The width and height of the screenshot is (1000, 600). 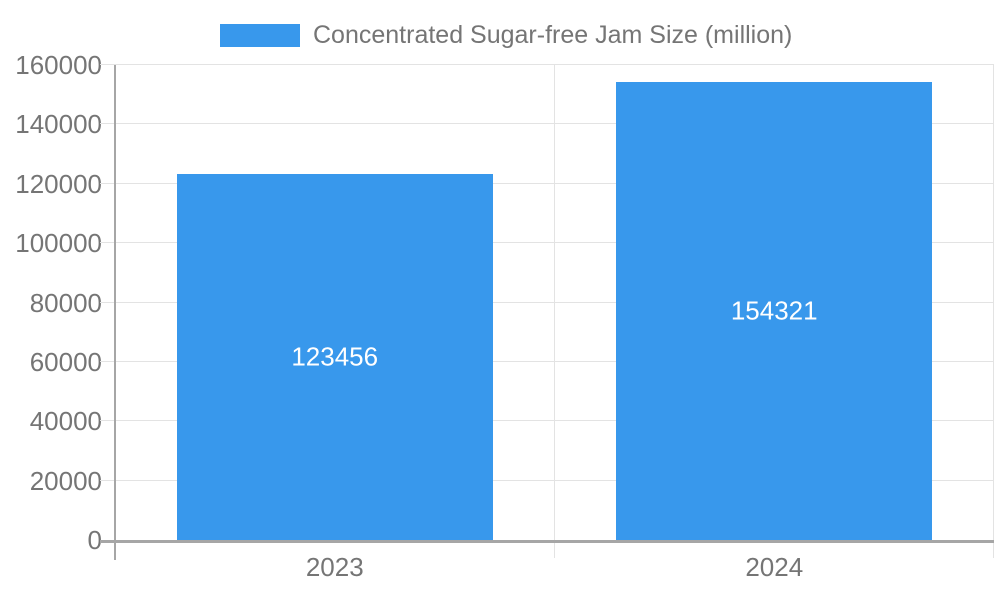 What do you see at coordinates (260, 35) in the screenshot?
I see `legend-swatch` at bounding box center [260, 35].